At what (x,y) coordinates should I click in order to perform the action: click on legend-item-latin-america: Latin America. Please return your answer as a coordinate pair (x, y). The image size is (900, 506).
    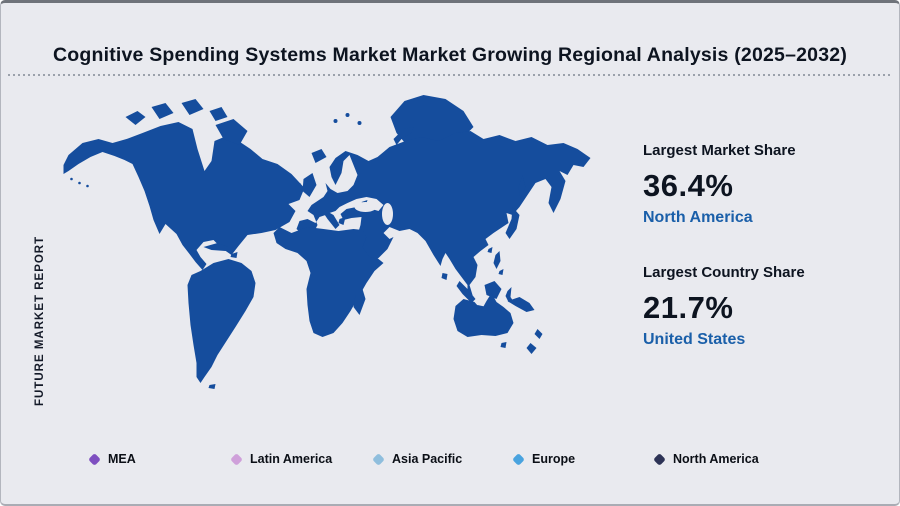
    Looking at the image, I should click on (281, 459).